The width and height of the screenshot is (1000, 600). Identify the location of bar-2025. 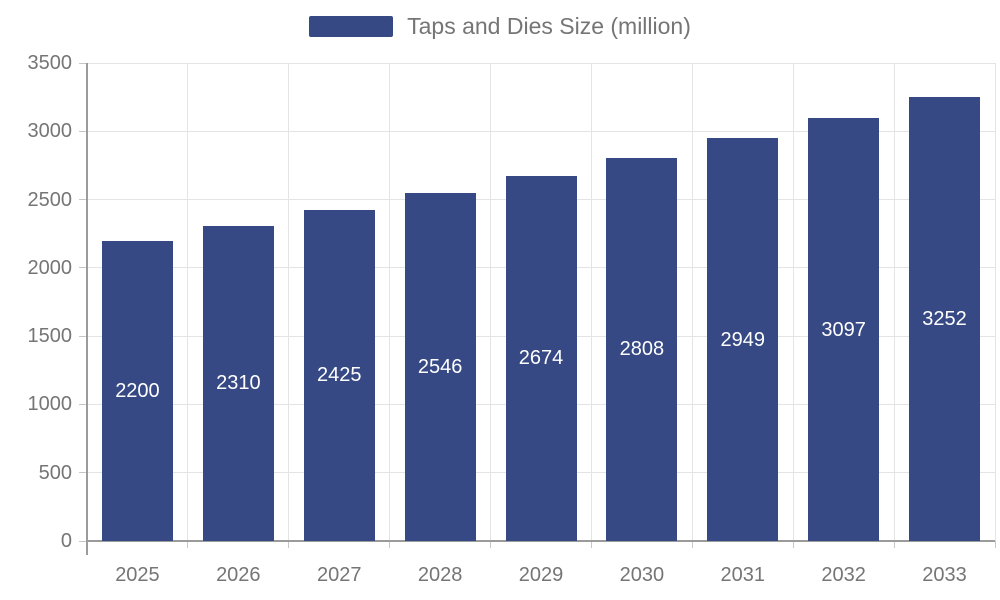
(137, 390).